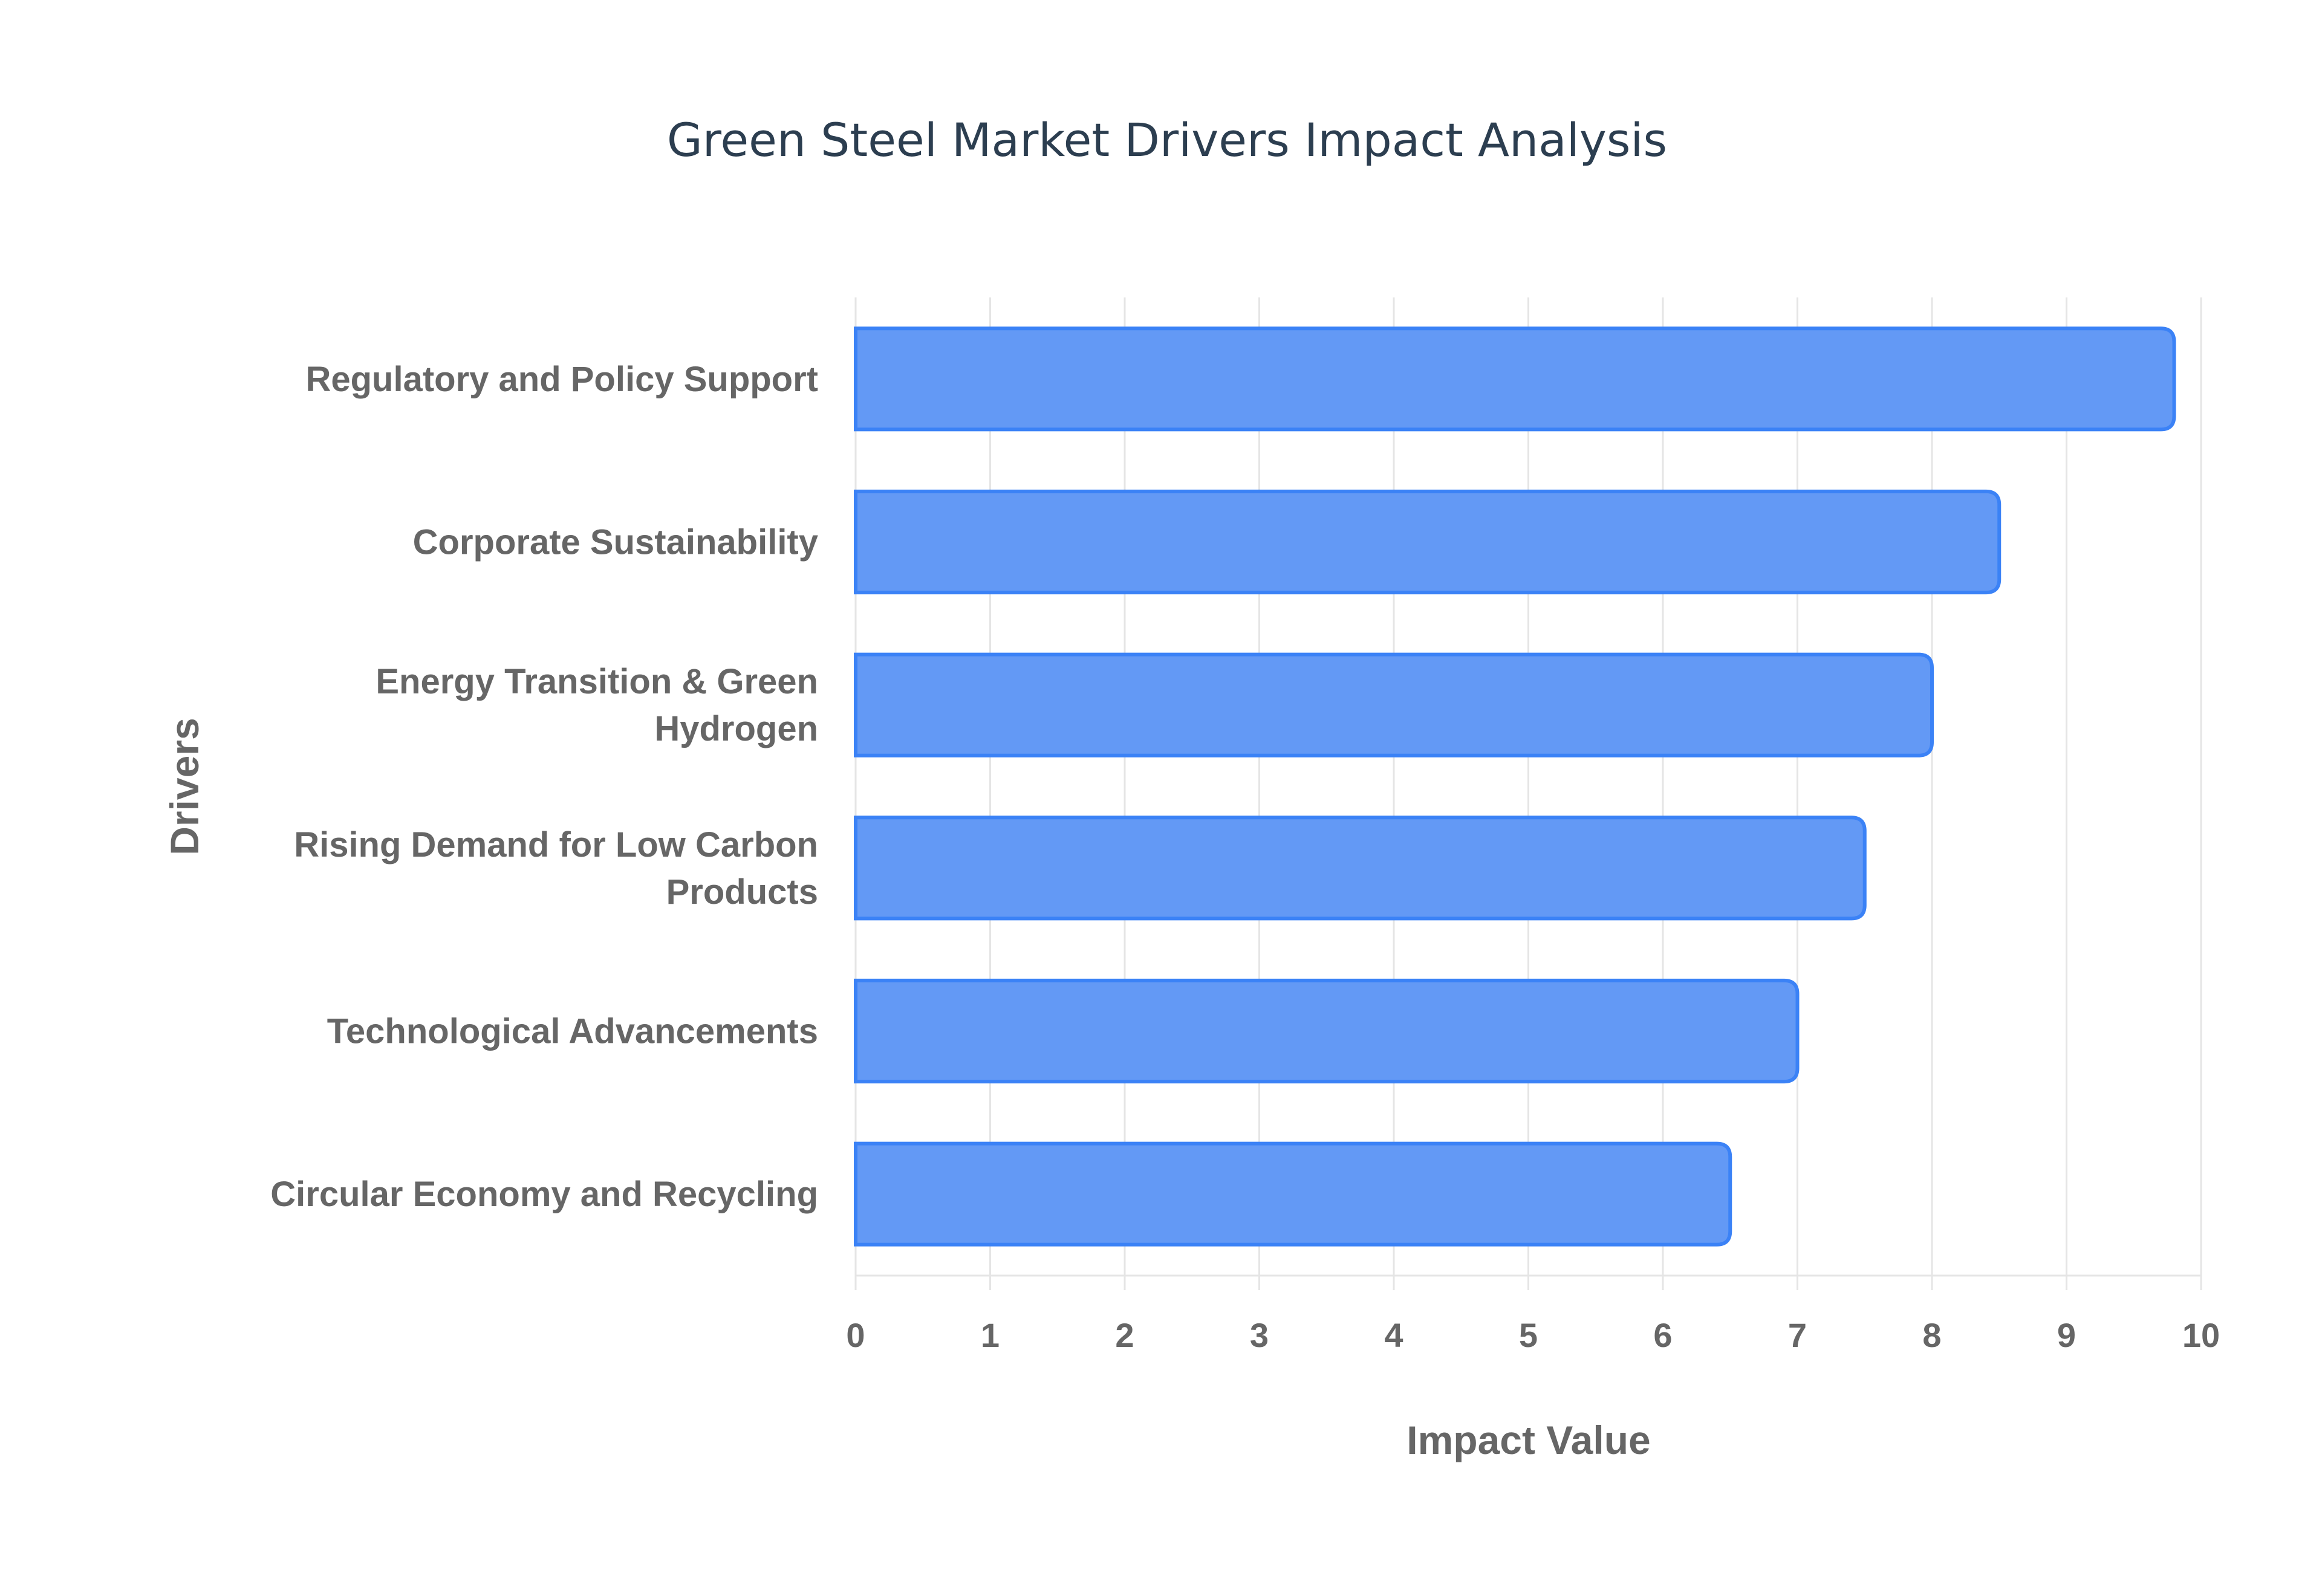  What do you see at coordinates (1797, 1335) in the screenshot?
I see `x-tick-label: 7` at bounding box center [1797, 1335].